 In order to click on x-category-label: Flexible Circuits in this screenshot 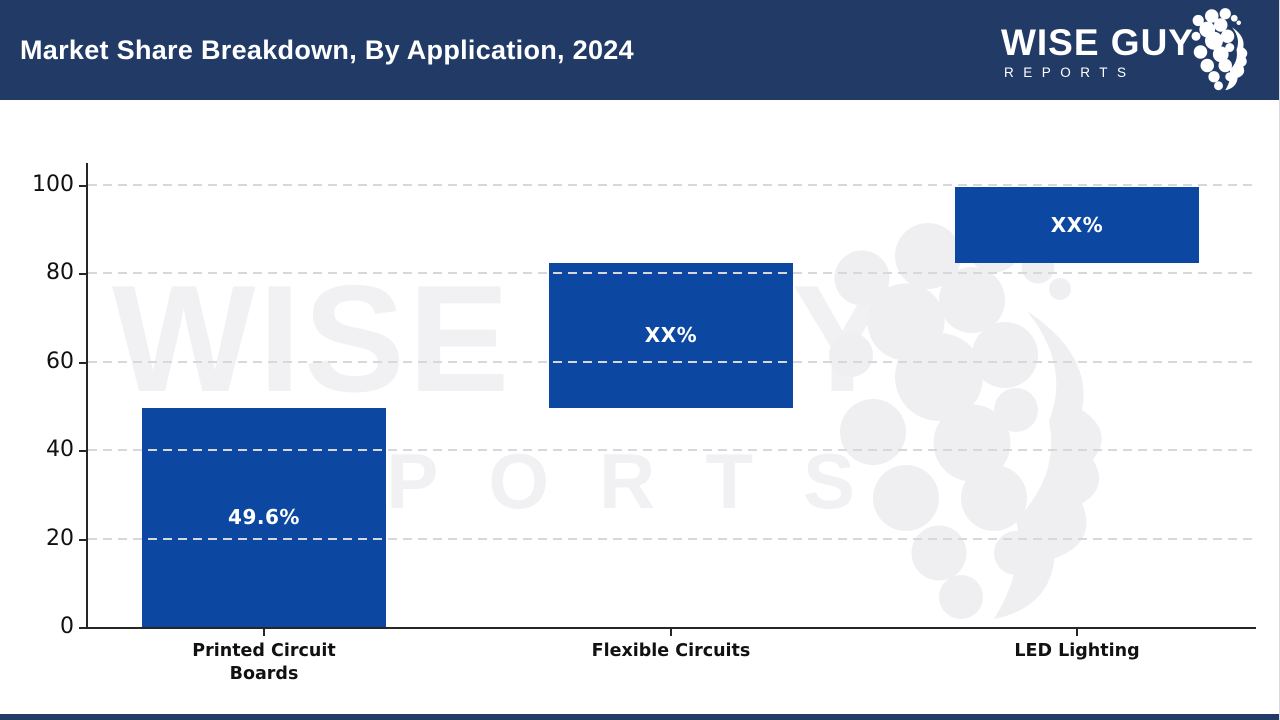, I will do `click(671, 651)`.